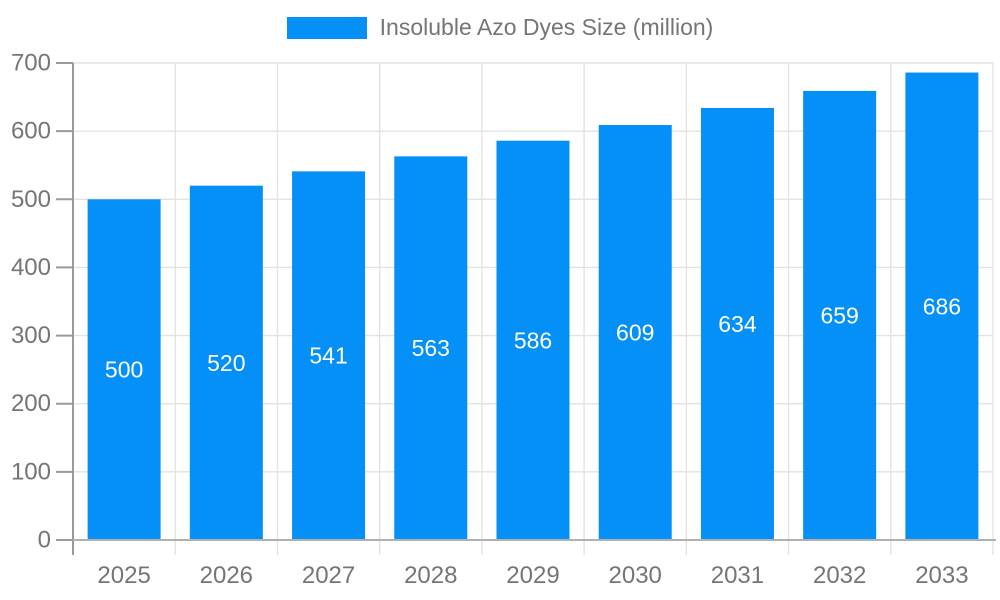 This screenshot has width=1000, height=600. What do you see at coordinates (326, 27) in the screenshot?
I see `legend-swatch` at bounding box center [326, 27].